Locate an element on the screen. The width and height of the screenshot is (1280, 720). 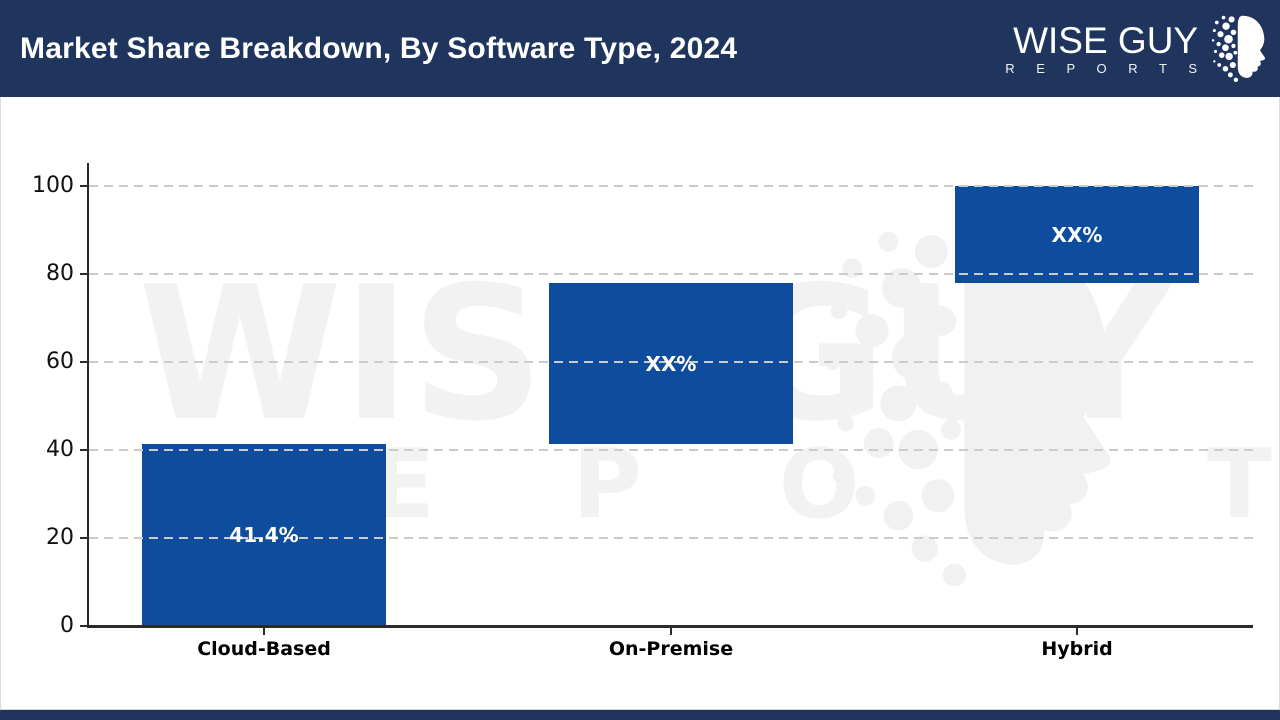
x-tick-mark-cloud-based is located at coordinates (264, 631).